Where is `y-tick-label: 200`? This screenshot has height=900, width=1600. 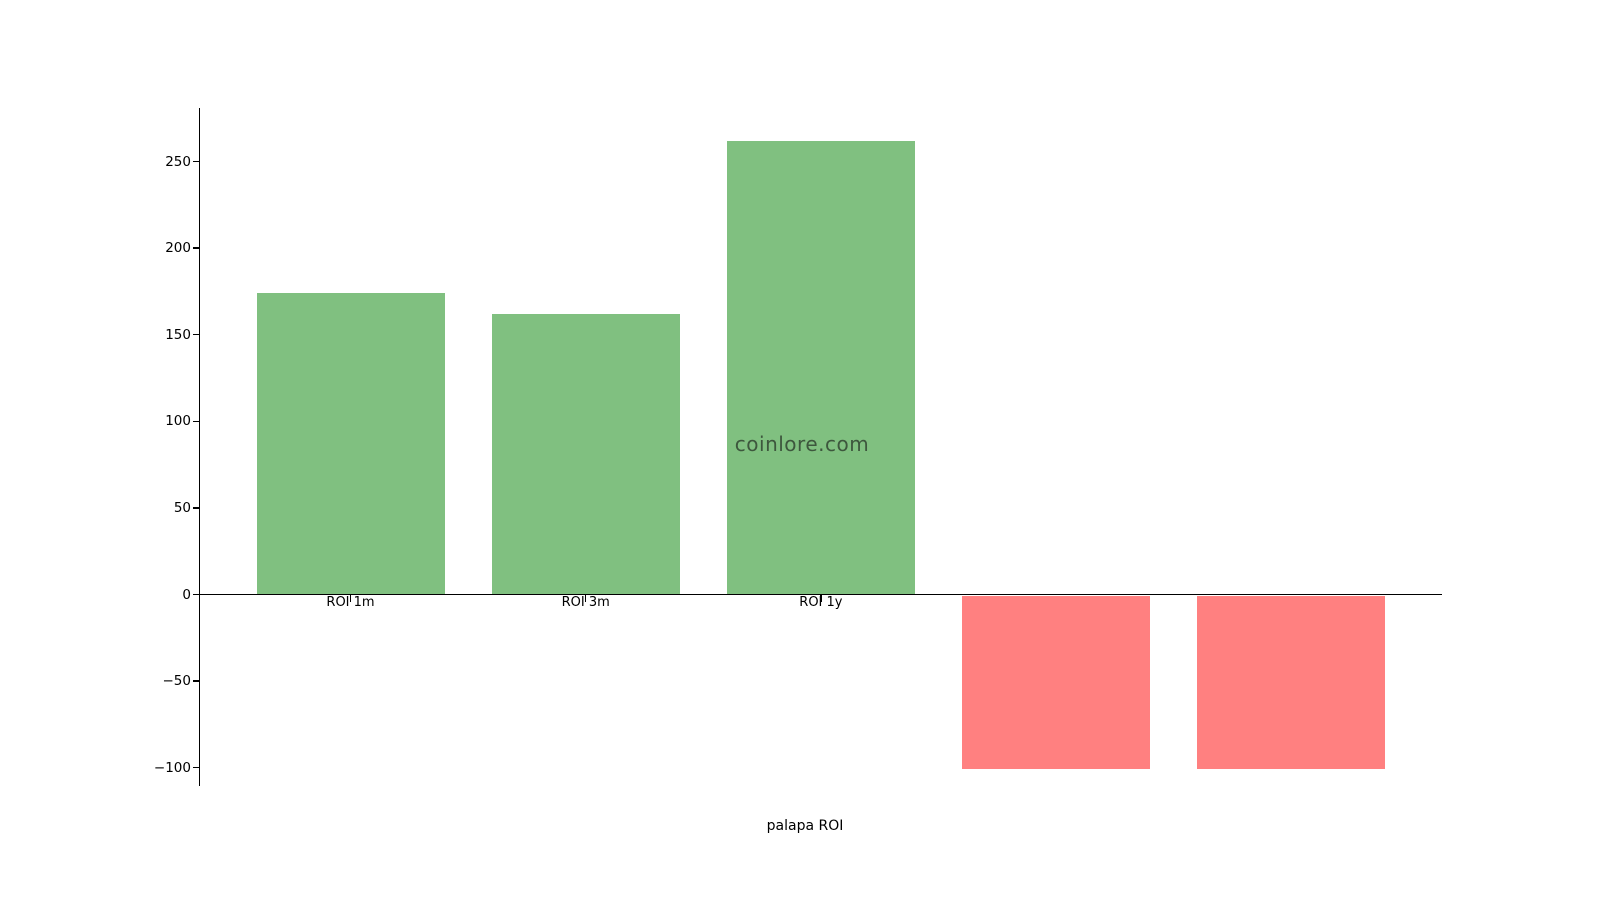
y-tick-label: 200 is located at coordinates (178, 248).